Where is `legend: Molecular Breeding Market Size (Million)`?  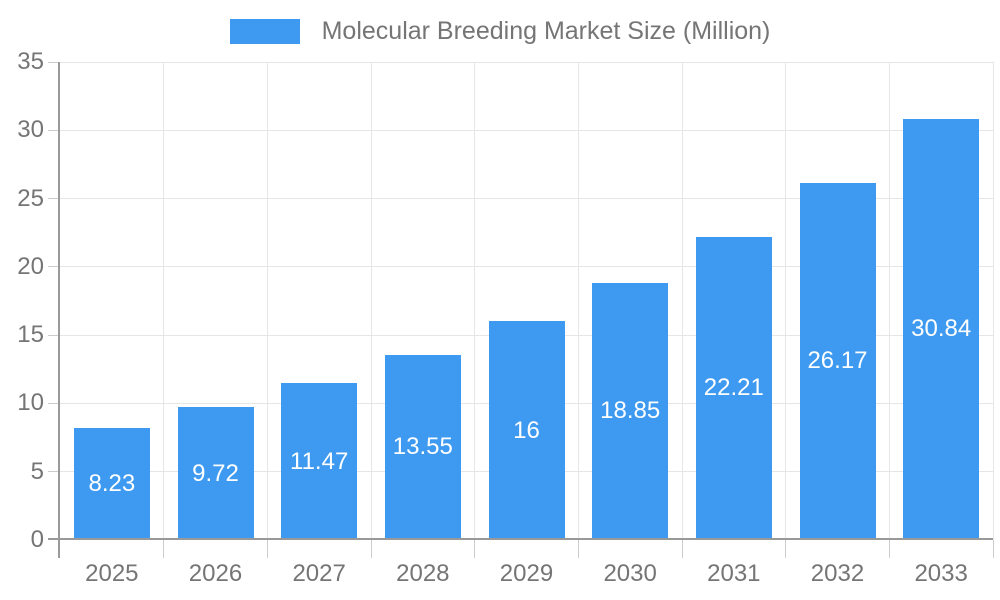 legend: Molecular Breeding Market Size (Million) is located at coordinates (500, 31).